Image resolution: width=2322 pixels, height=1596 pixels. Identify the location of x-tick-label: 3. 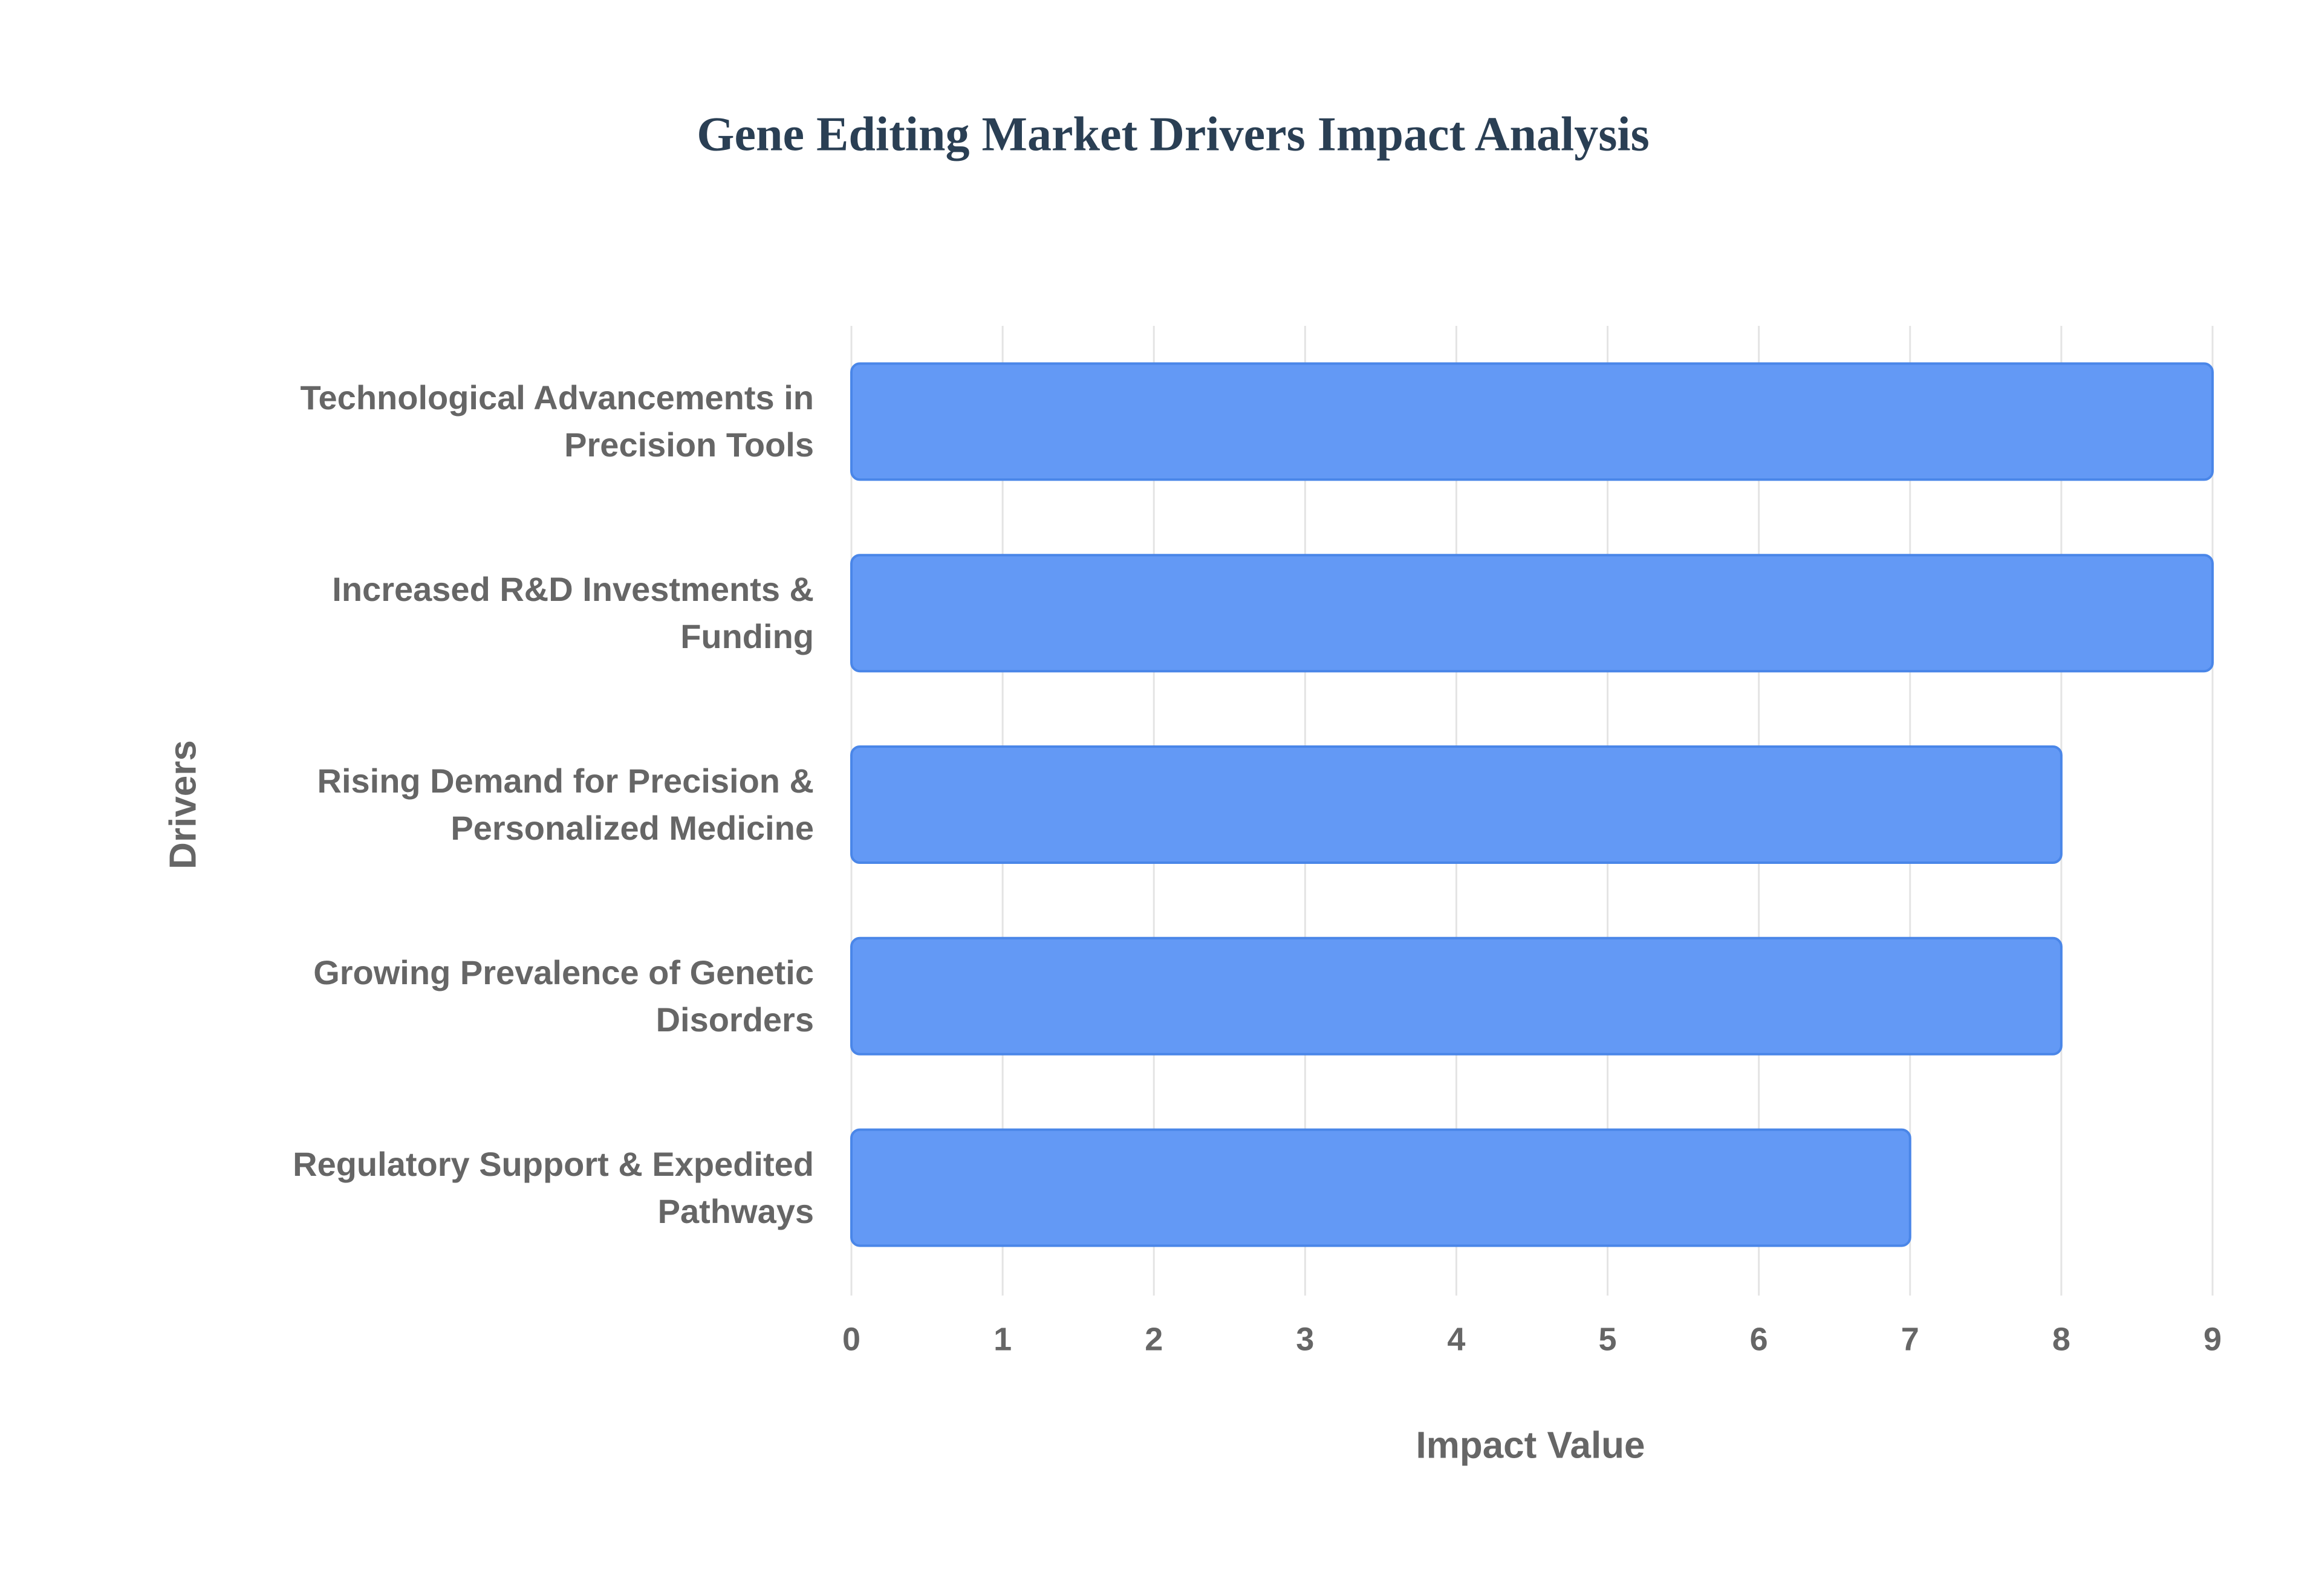
(1305, 1339).